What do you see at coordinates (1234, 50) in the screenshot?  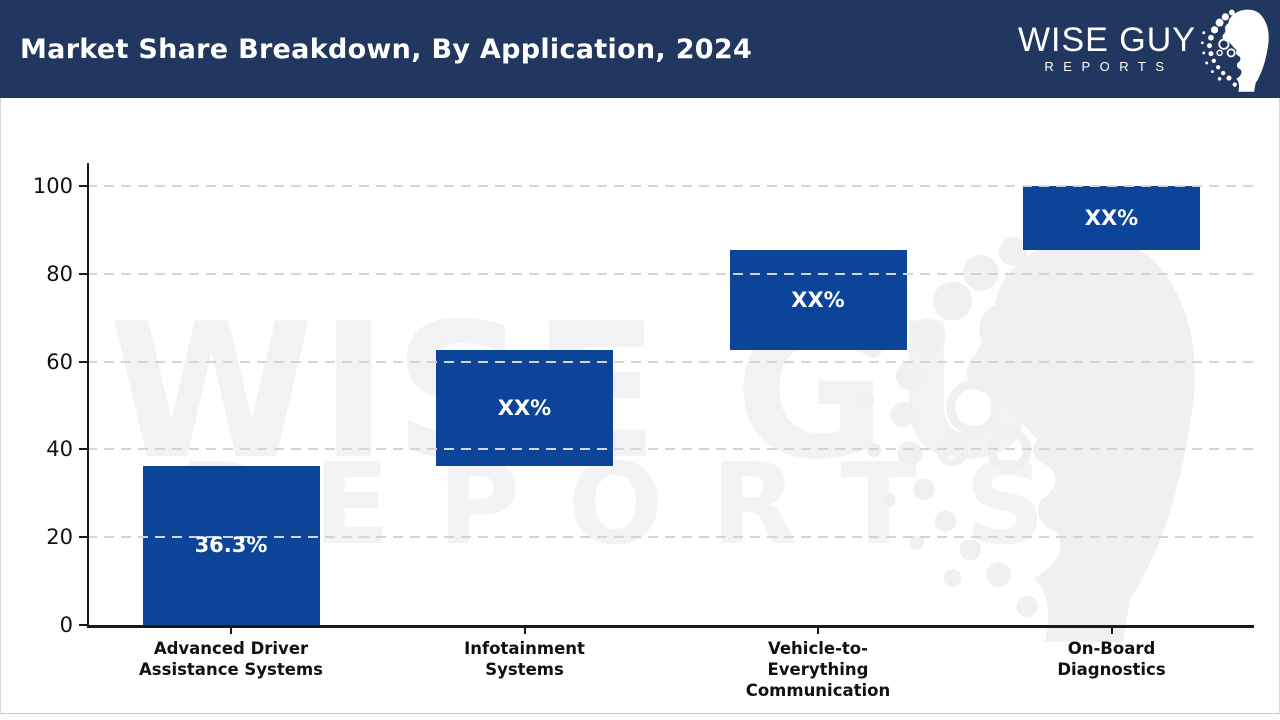 I see `brand-head-icon` at bounding box center [1234, 50].